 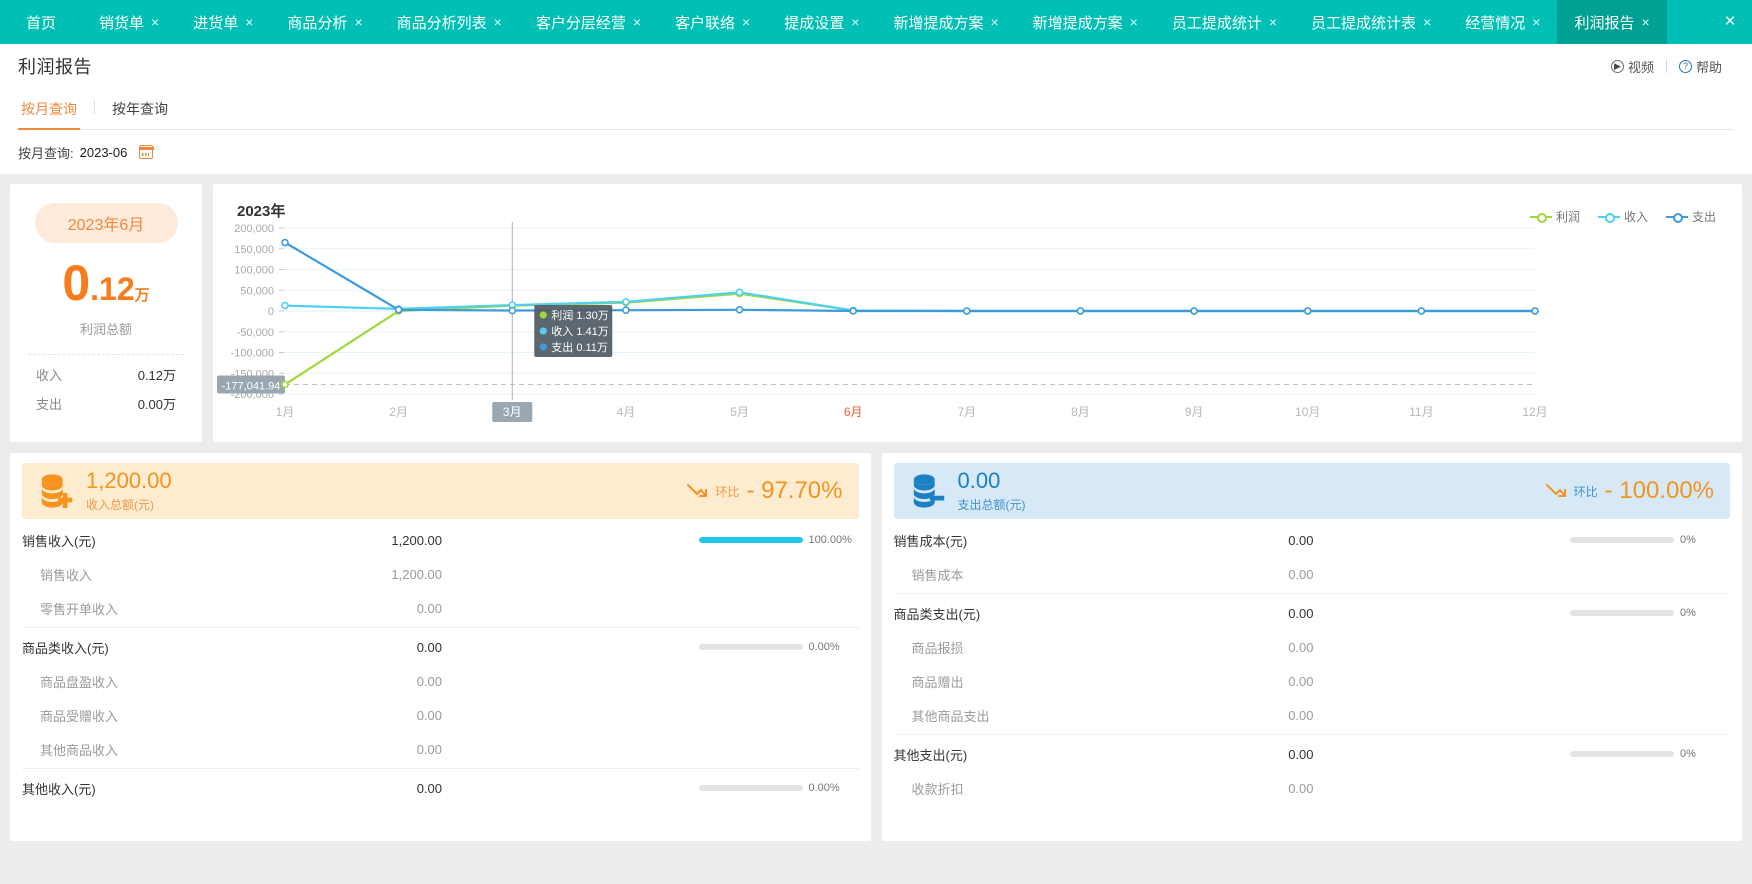 What do you see at coordinates (579, 347) in the screenshot?
I see `svg-text: 支出 0.11万` at bounding box center [579, 347].